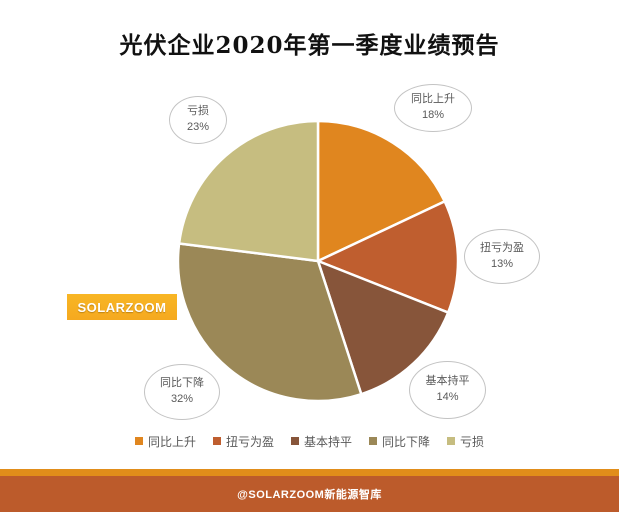  What do you see at coordinates (381, 191) in the screenshot?
I see `pie-slice-同比上升` at bounding box center [381, 191].